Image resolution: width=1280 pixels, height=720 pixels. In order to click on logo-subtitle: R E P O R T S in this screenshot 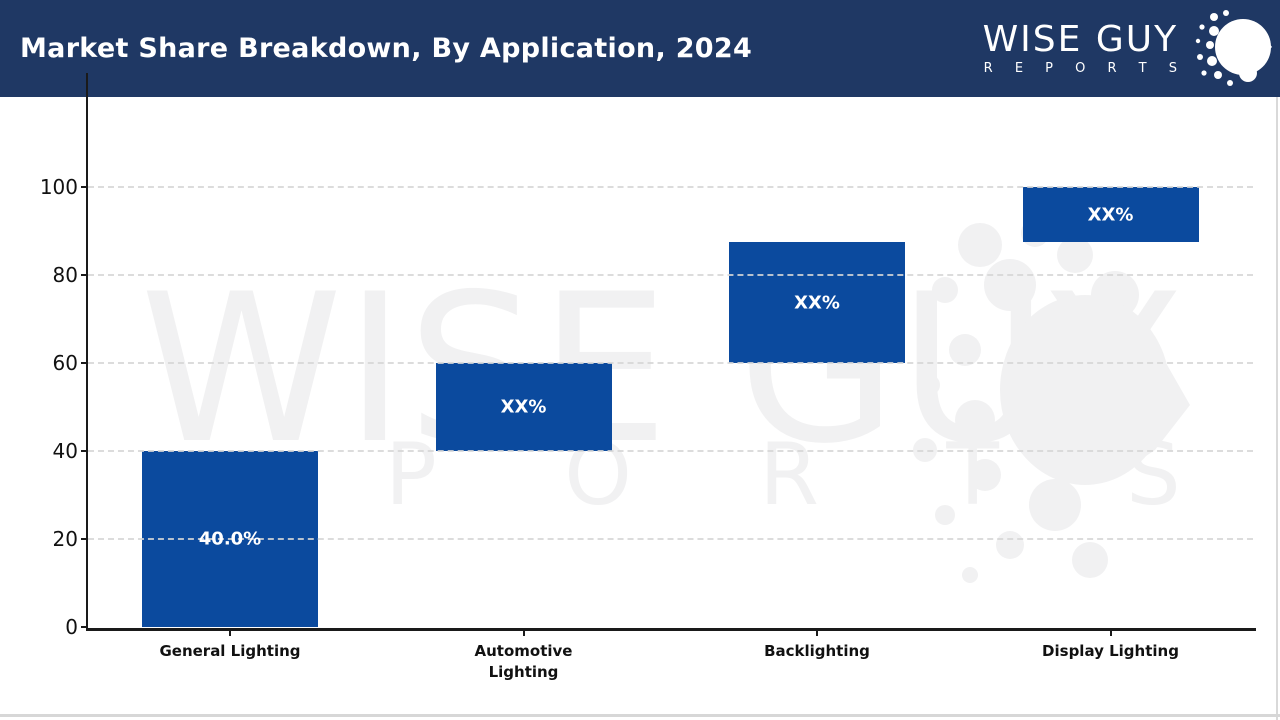, I will do `click(1084, 68)`.